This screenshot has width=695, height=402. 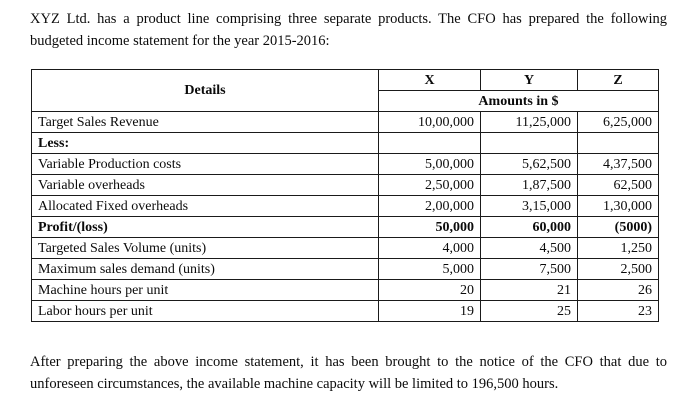 I want to click on value-cell-x: 2,00,000, so click(x=429, y=206).